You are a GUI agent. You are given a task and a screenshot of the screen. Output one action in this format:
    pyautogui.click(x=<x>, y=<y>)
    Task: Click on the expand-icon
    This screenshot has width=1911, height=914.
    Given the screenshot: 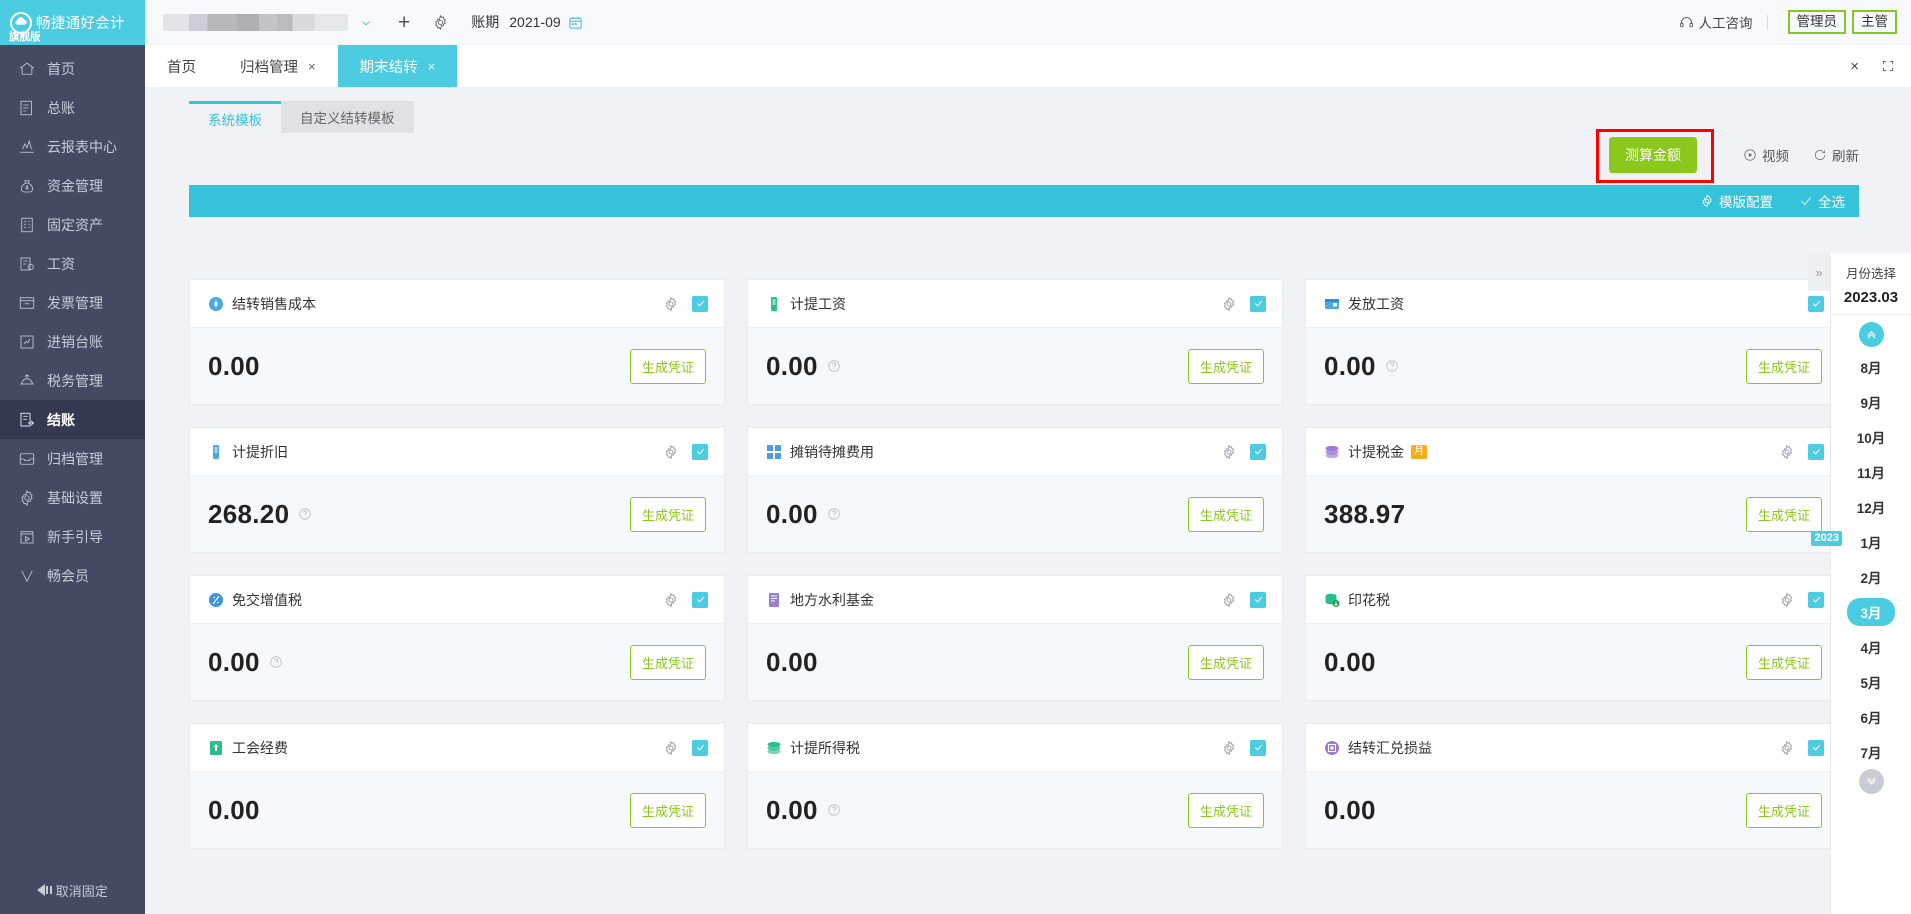 What is the action you would take?
    pyautogui.click(x=1888, y=66)
    